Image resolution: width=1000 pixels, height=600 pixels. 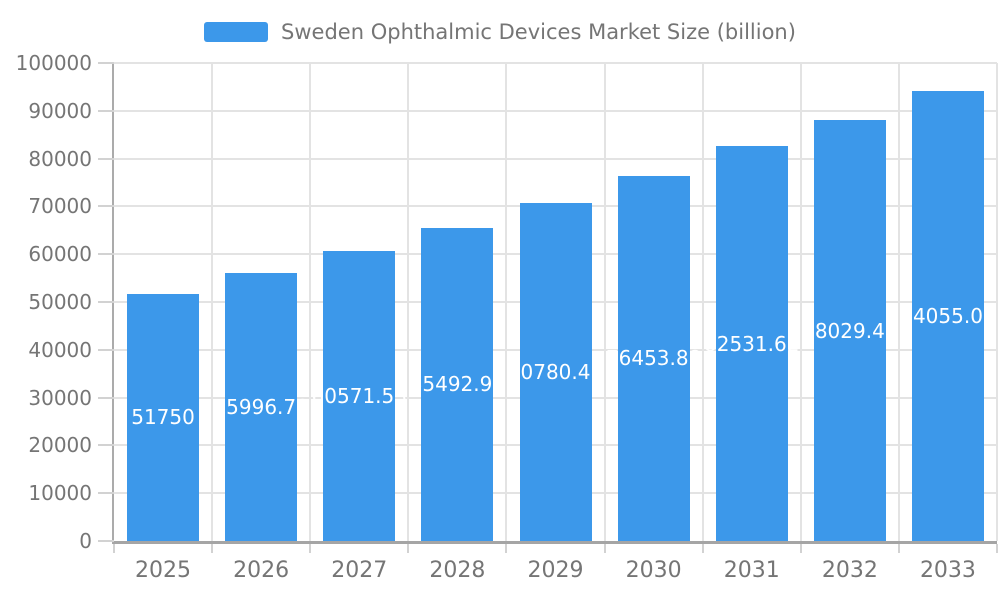 I want to click on x-tick-label: 2029, so click(x=555, y=570).